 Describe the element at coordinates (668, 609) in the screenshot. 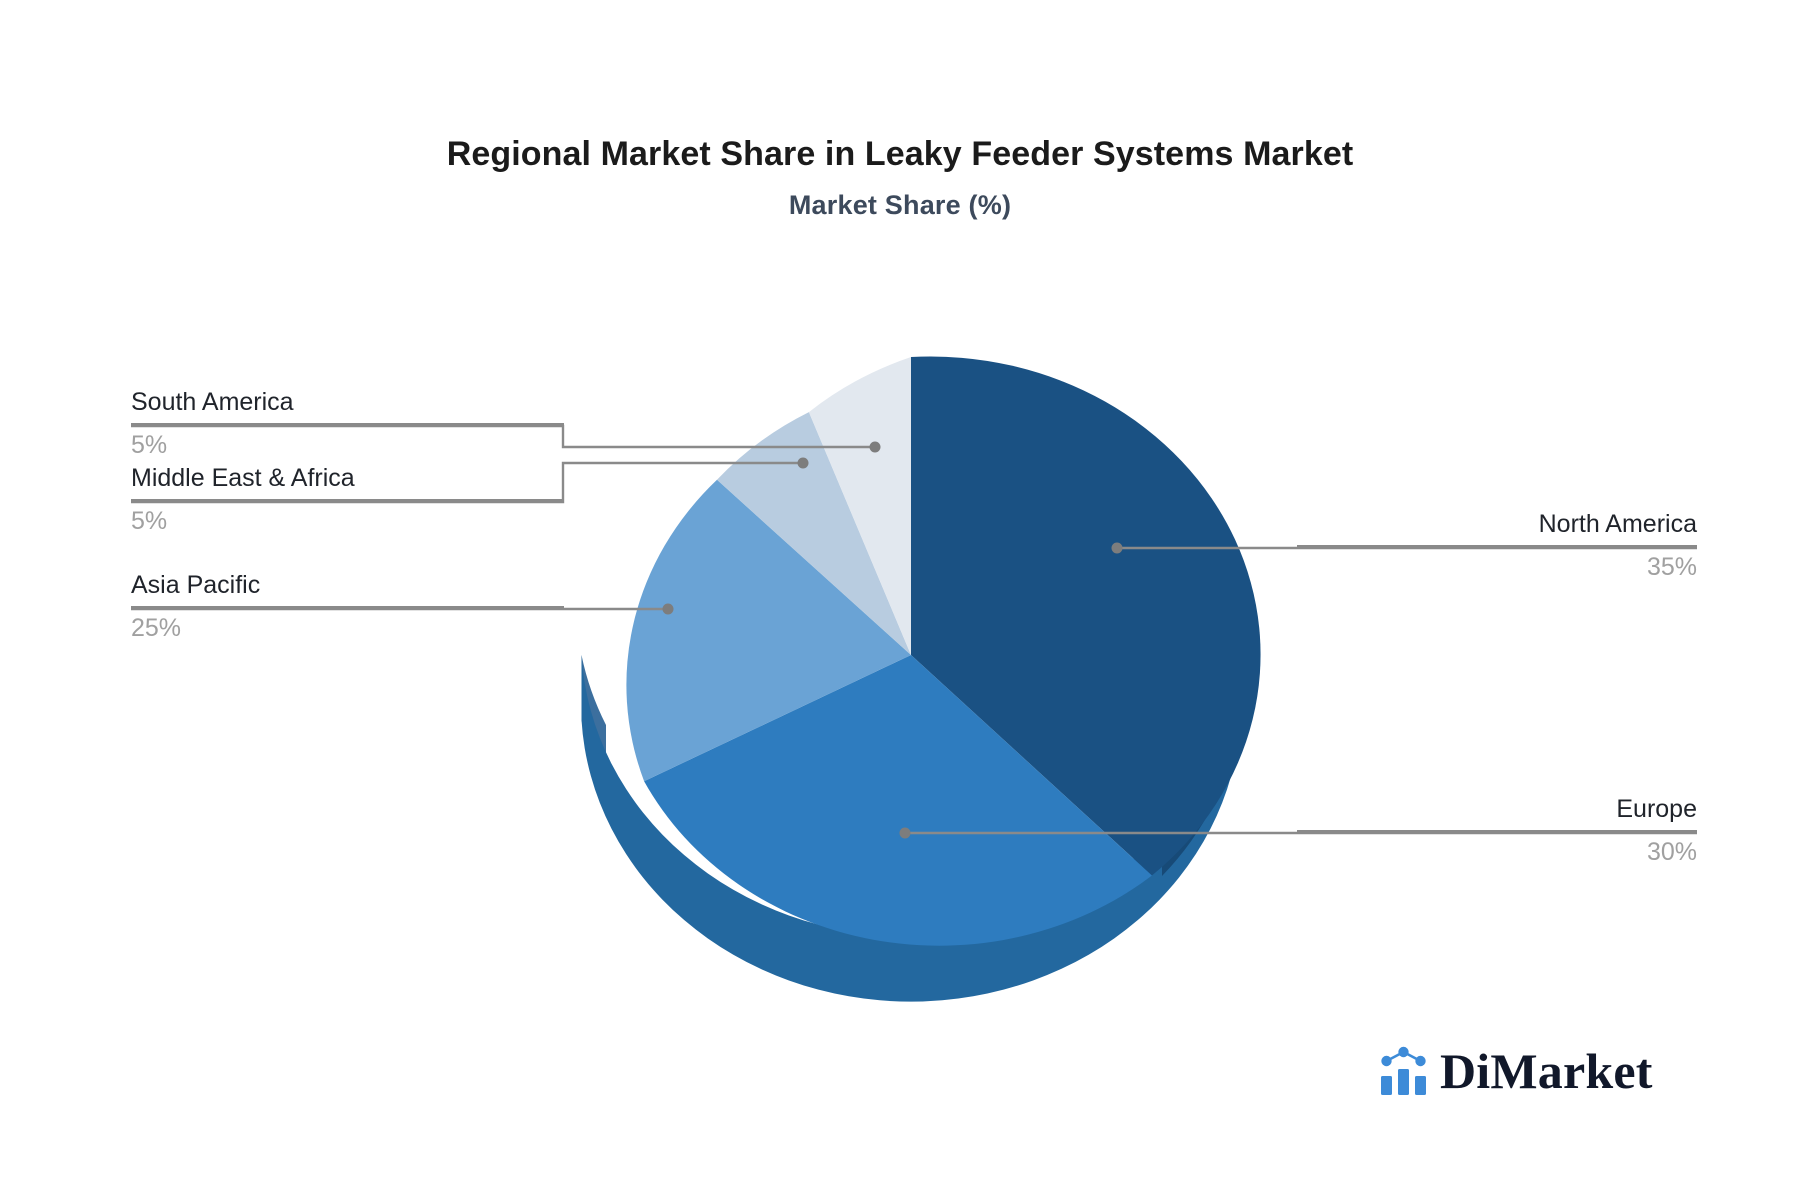

I see `leader-dot-asia-pacific` at that location.